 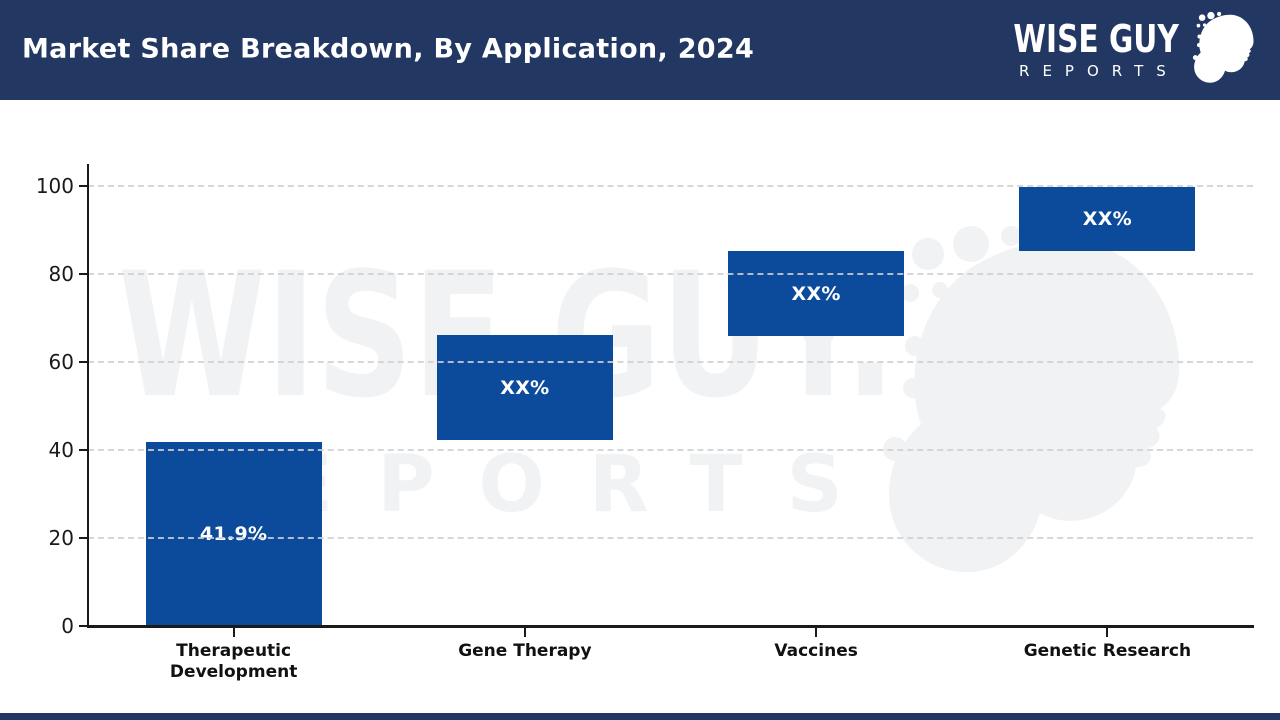 I want to click on category-label-therapeutic-development: Therapeutic Development, so click(x=233, y=662).